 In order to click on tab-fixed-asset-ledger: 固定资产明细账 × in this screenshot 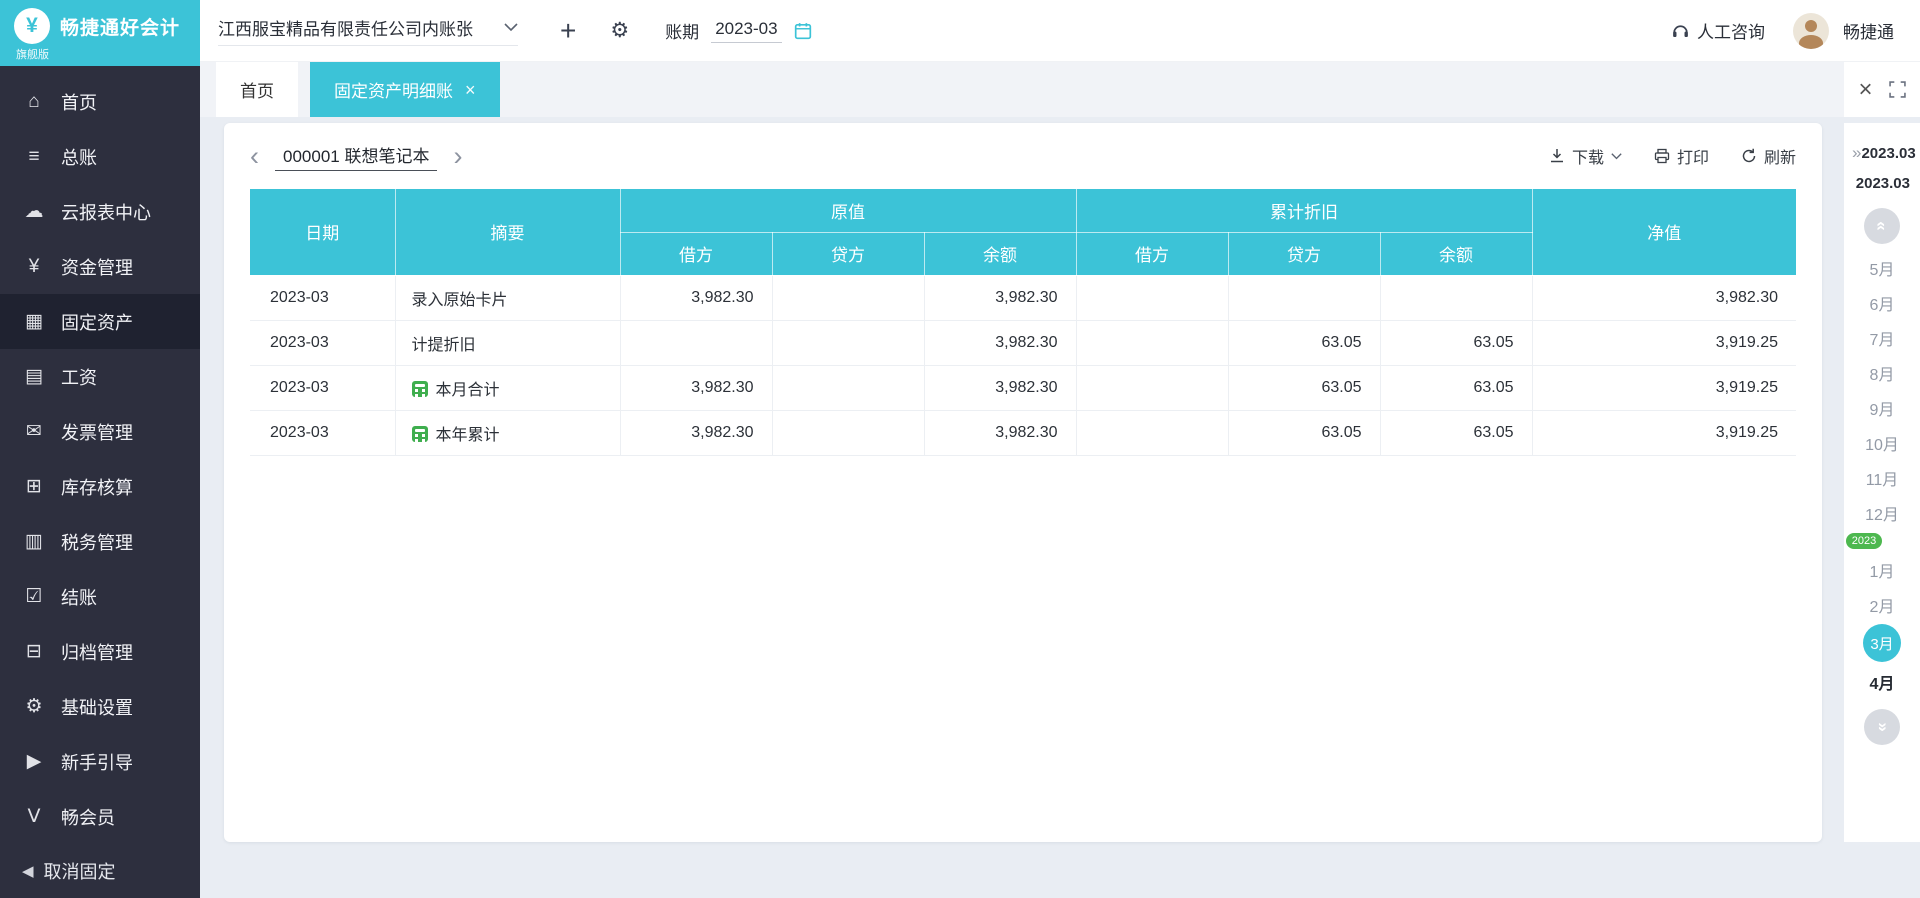, I will do `click(405, 89)`.